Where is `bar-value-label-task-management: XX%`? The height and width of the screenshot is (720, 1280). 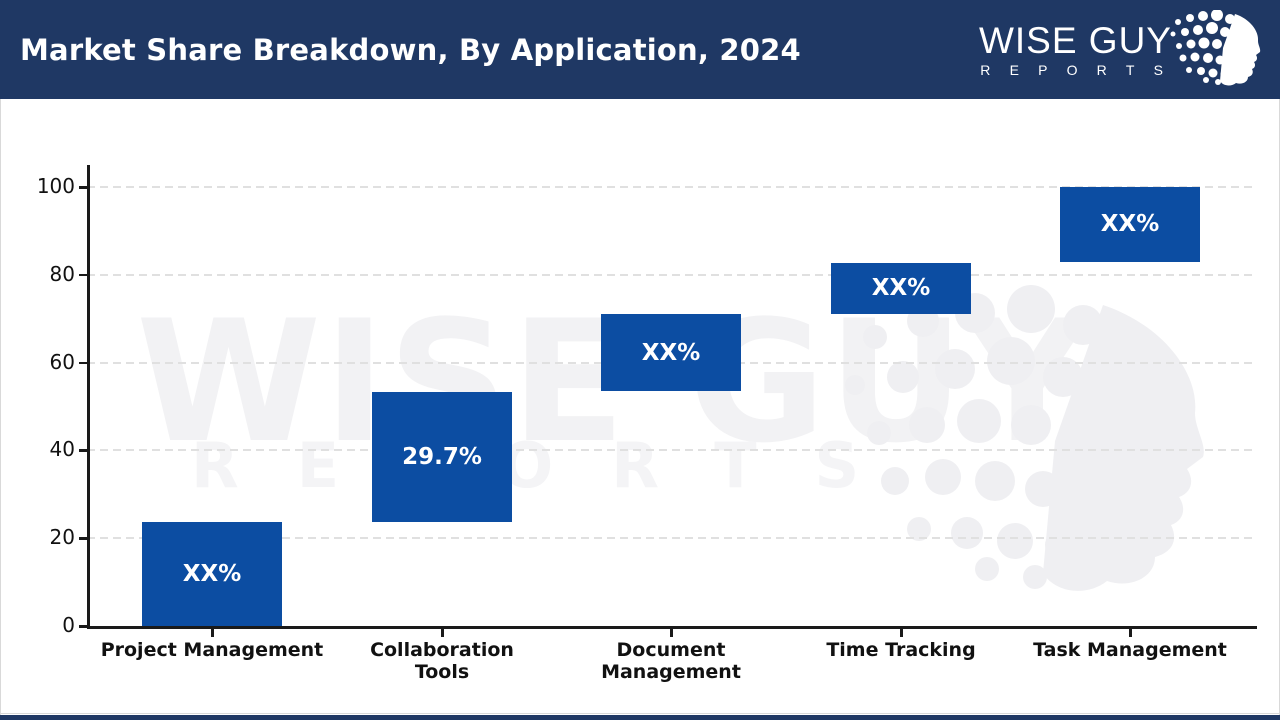
bar-value-label-task-management: XX% is located at coordinates (1130, 224).